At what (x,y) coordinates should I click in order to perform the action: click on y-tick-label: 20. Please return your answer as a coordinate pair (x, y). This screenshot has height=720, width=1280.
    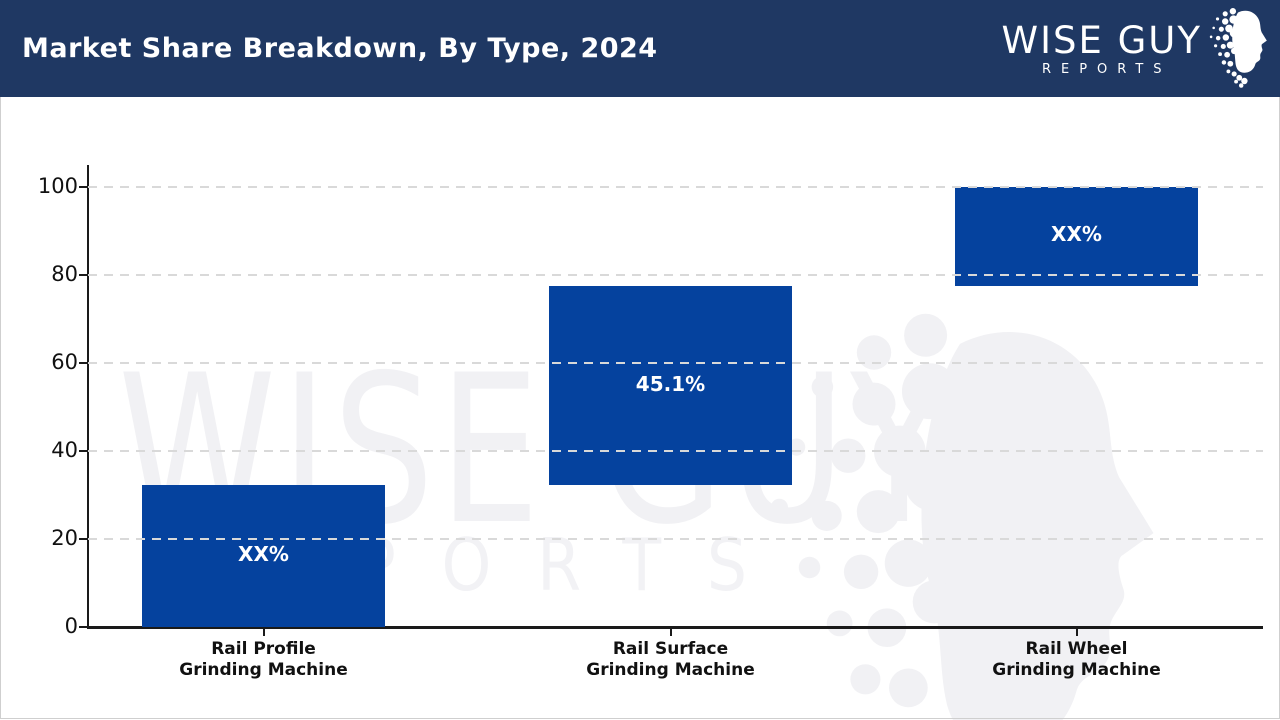
    Looking at the image, I should click on (64, 537).